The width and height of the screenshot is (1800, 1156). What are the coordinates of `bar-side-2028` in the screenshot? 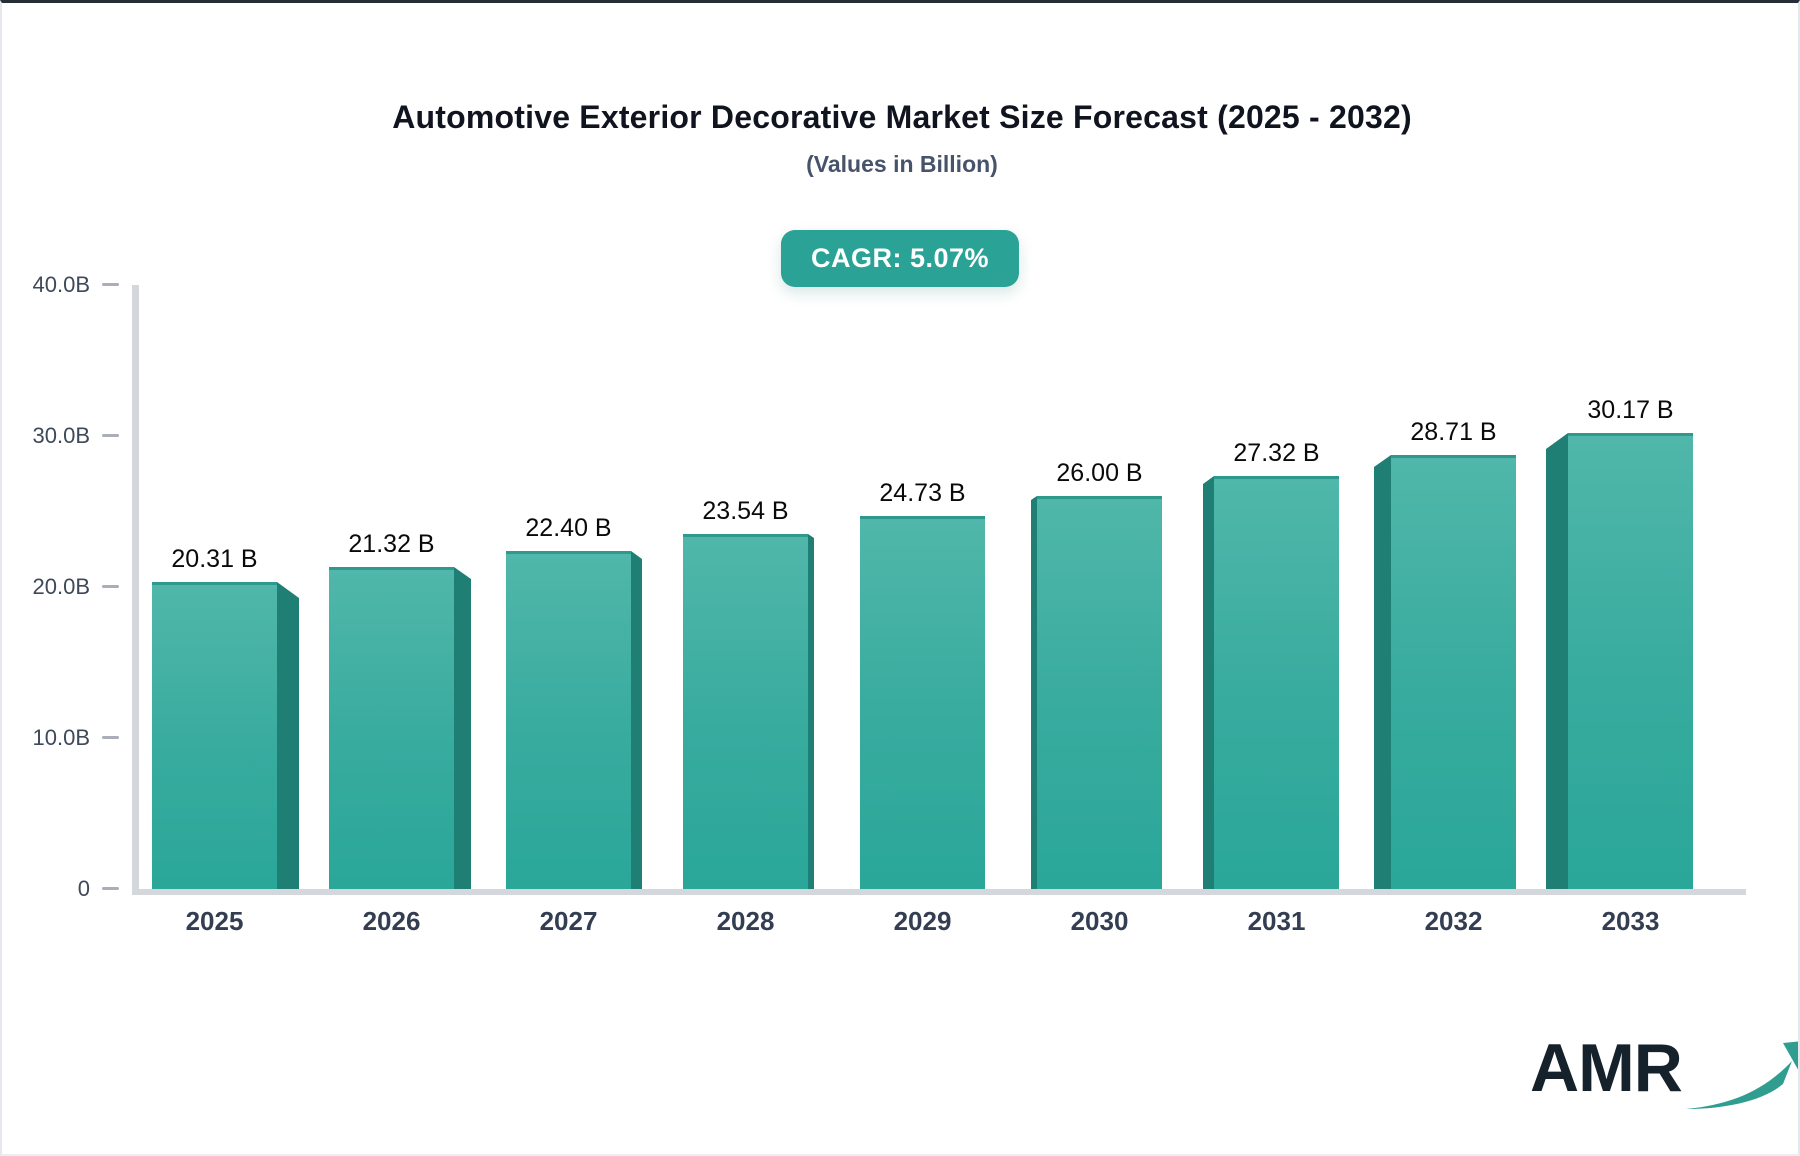 It's located at (811, 711).